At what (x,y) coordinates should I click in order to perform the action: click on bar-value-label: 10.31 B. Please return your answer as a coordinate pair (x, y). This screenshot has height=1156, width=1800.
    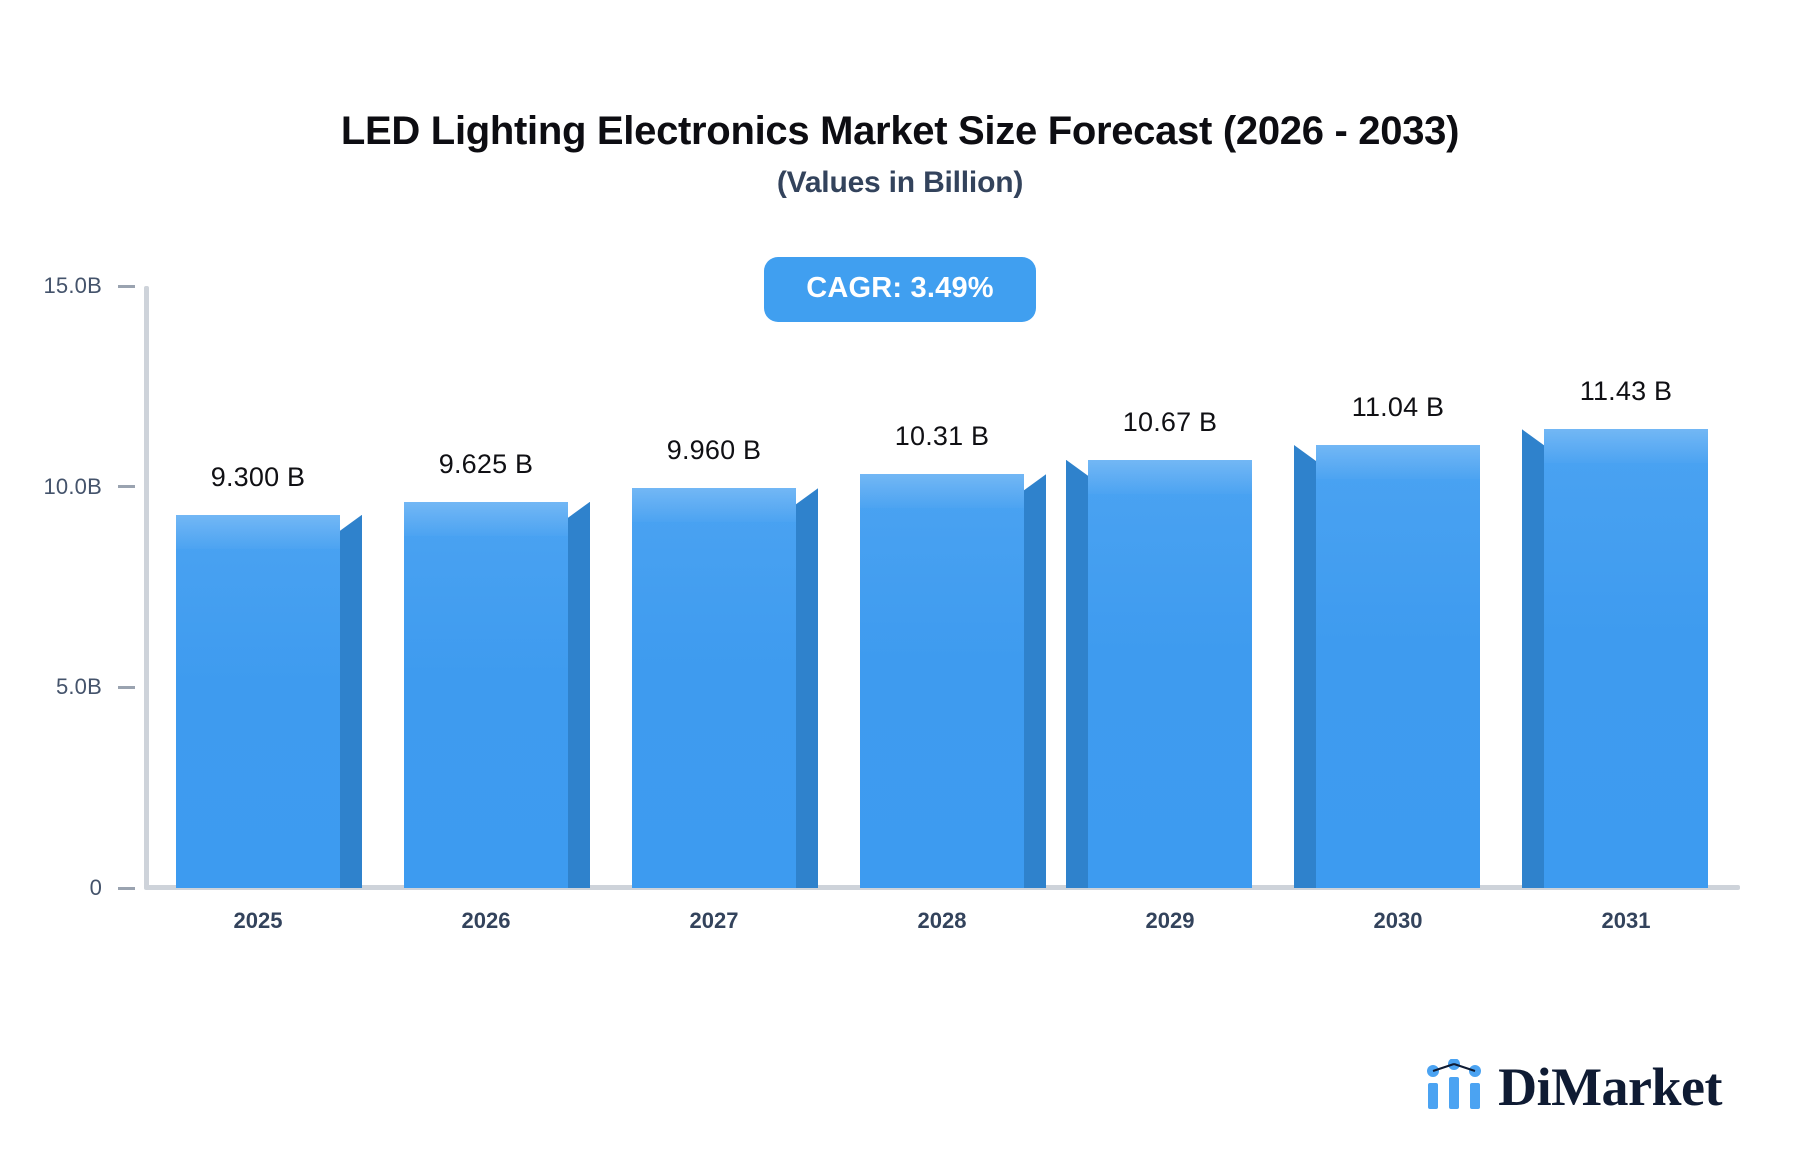
    Looking at the image, I should click on (942, 436).